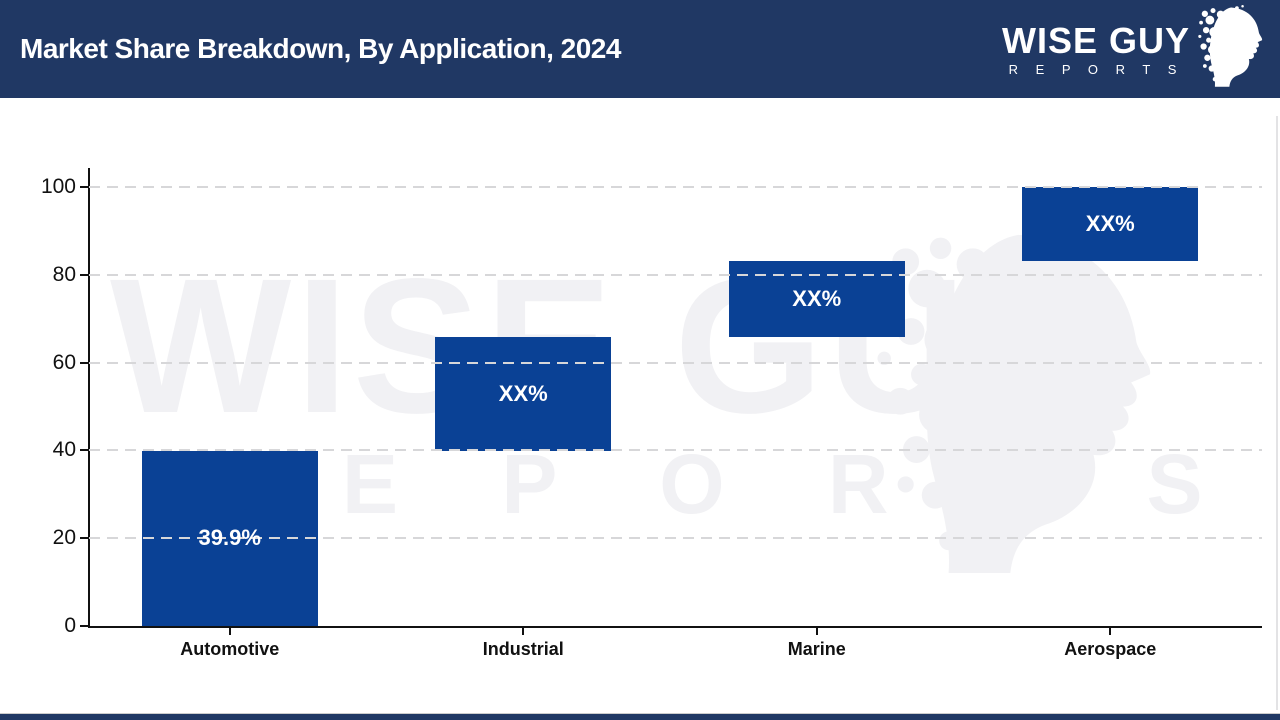 The image size is (1280, 720). Describe the element at coordinates (1095, 40) in the screenshot. I see `logo-wordmark: WISE GUY` at that location.